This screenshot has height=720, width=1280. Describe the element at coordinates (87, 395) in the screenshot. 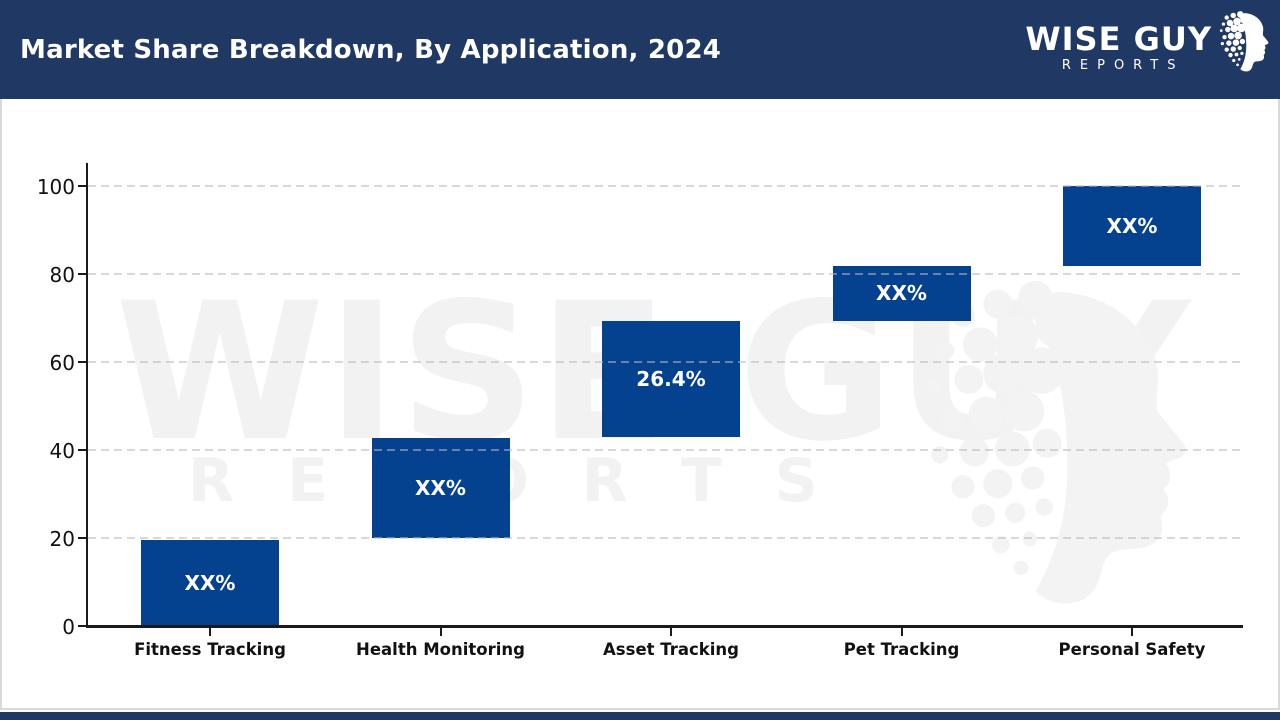

I see `y-axis-line` at that location.